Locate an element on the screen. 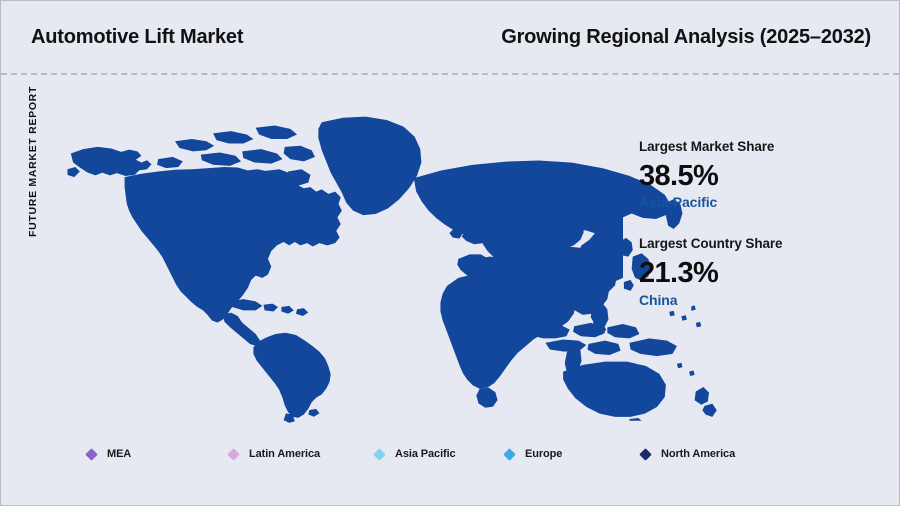 Image resolution: width=900 pixels, height=506 pixels. header-divider is located at coordinates (450, 74).